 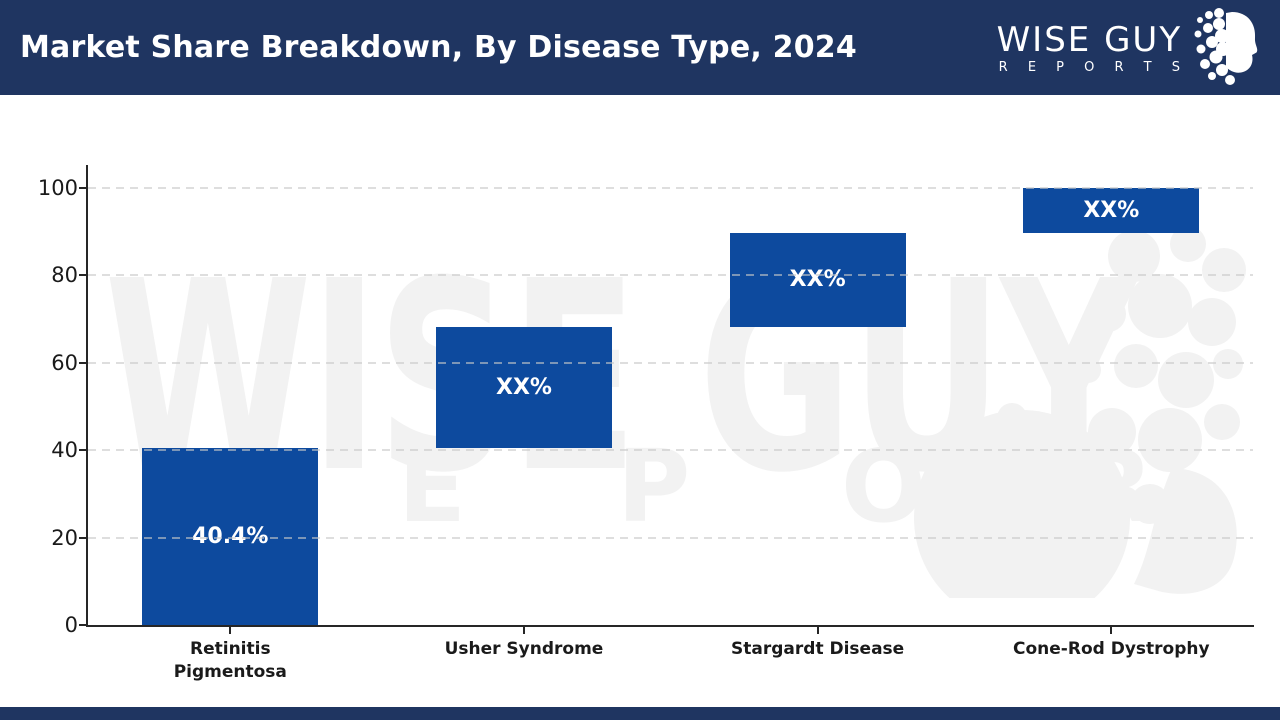 I want to click on footer-bar, so click(x=640, y=713).